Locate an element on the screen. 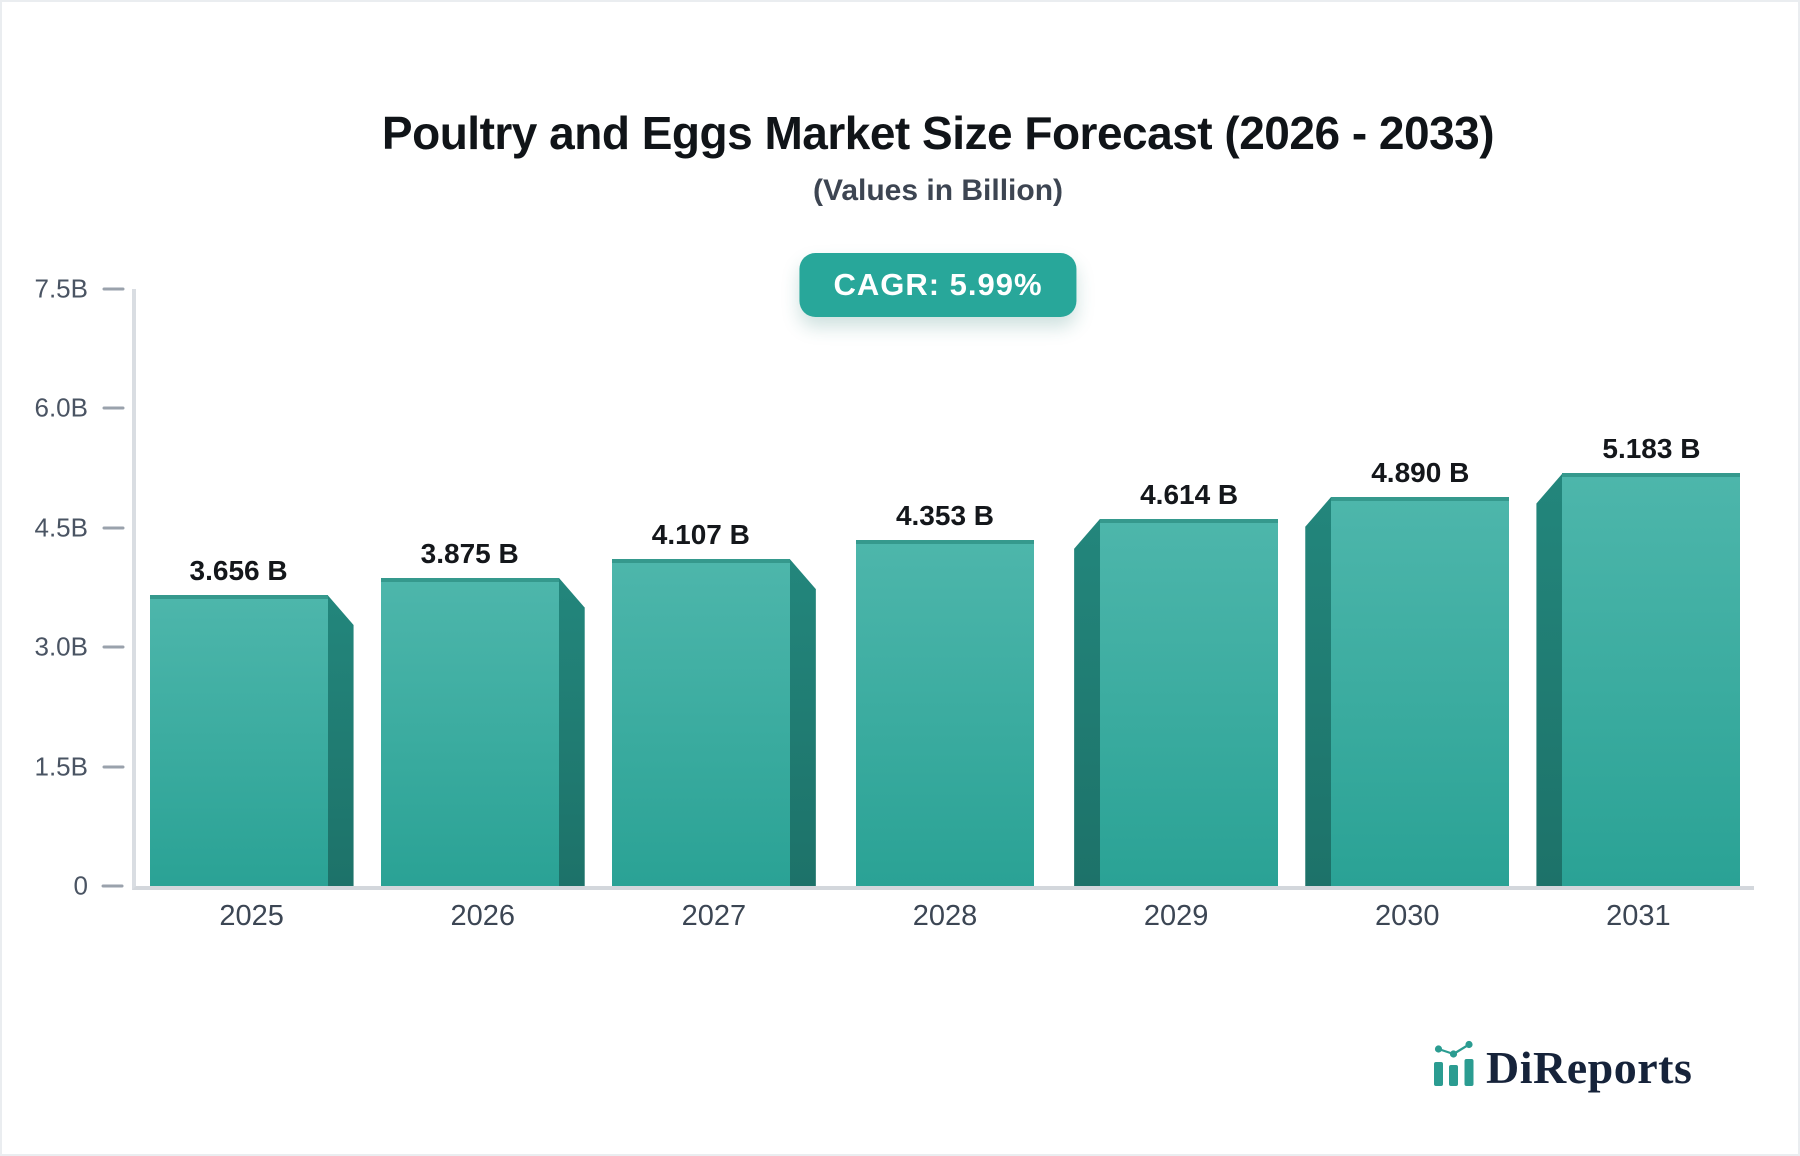 The image size is (1800, 1156). bar-value-label: 4.107 B is located at coordinates (700, 535).